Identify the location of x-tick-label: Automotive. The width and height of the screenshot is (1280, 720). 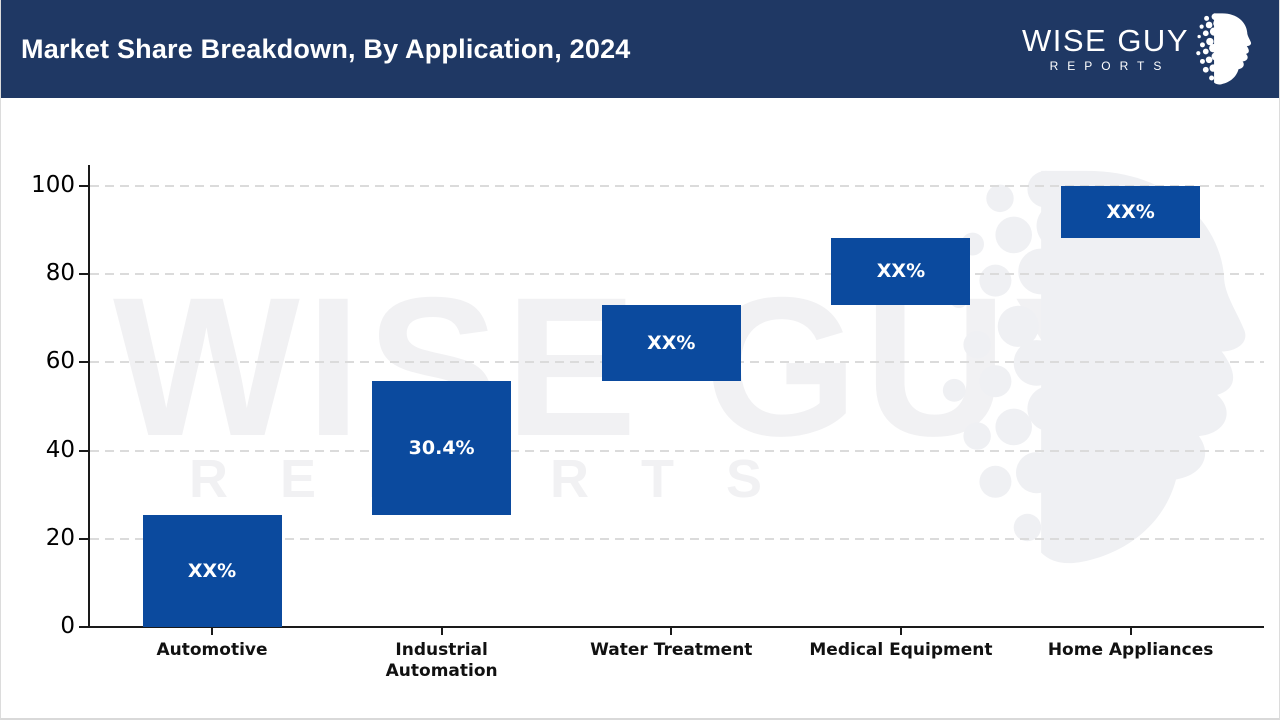
(212, 650).